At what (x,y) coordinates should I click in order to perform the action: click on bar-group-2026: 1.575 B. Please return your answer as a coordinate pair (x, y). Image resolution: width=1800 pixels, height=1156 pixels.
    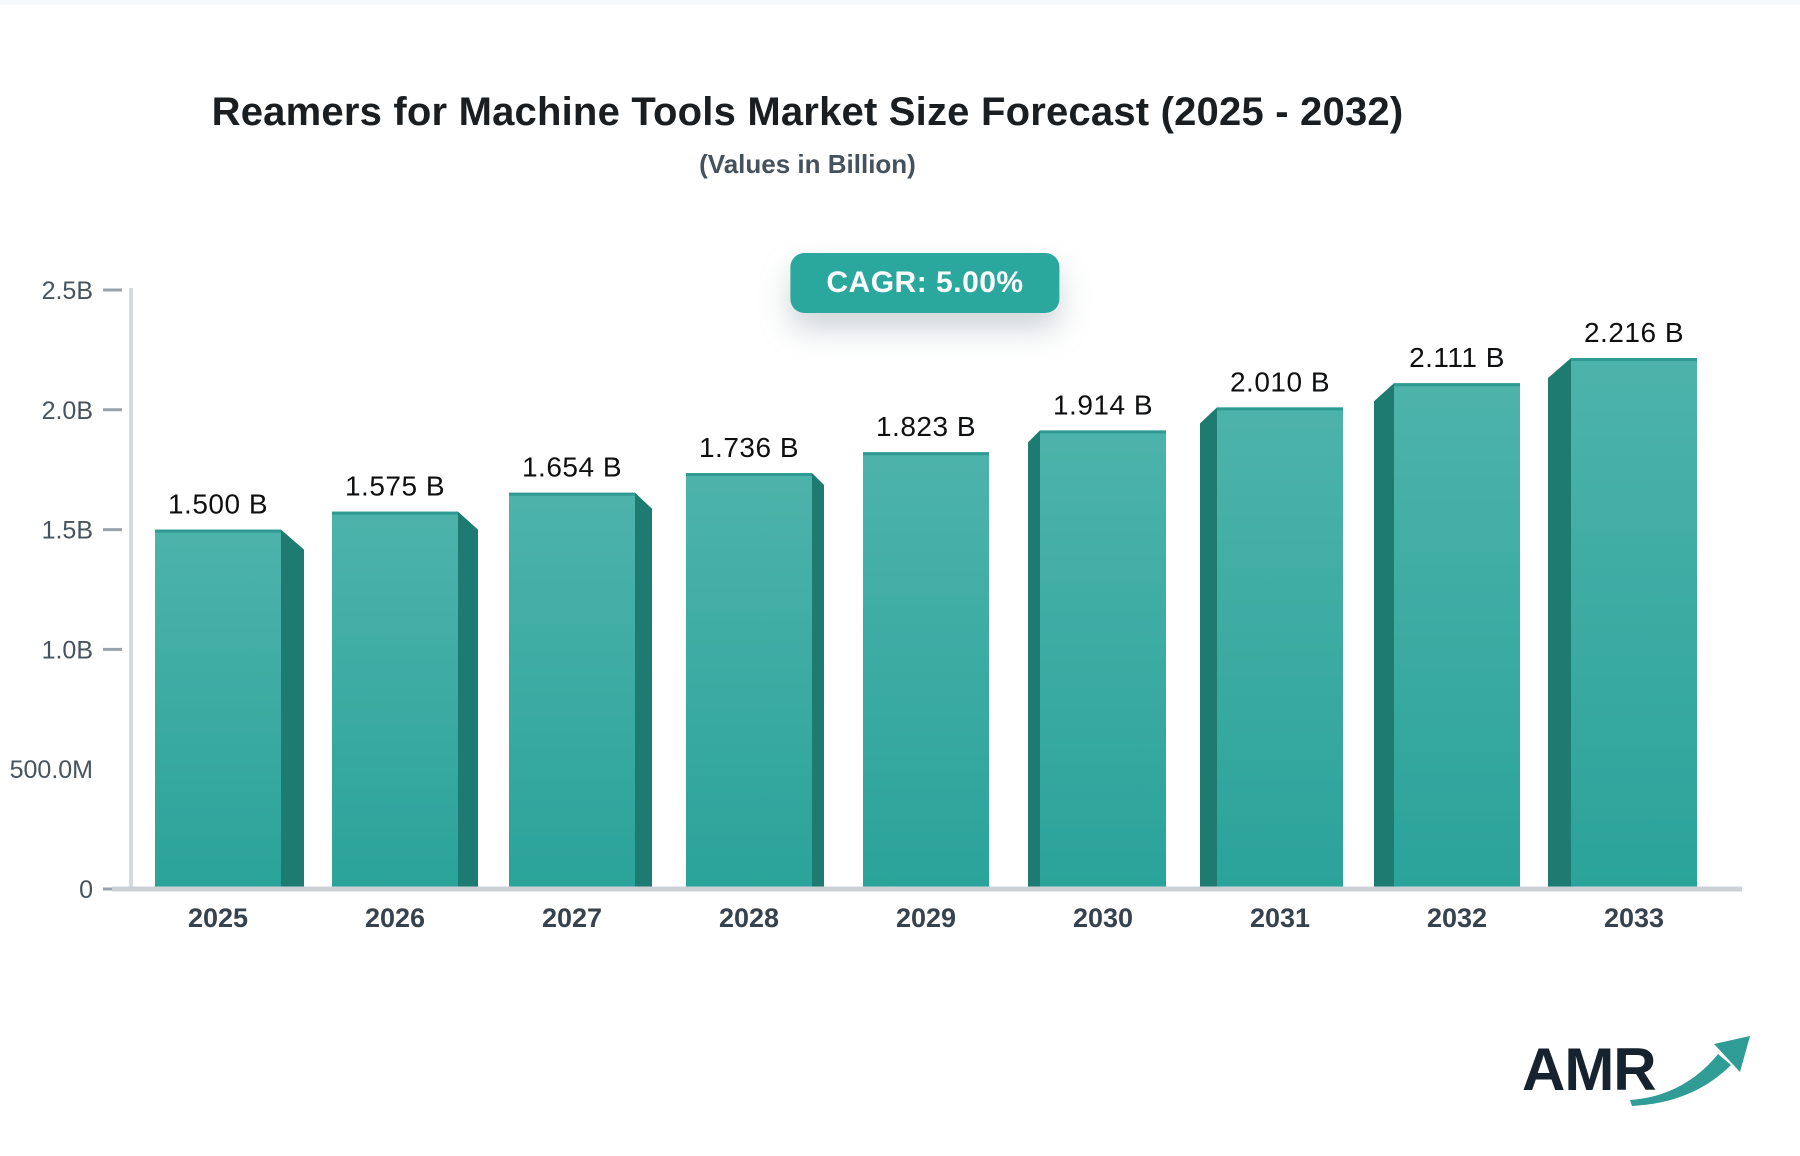
    Looking at the image, I should click on (405, 680).